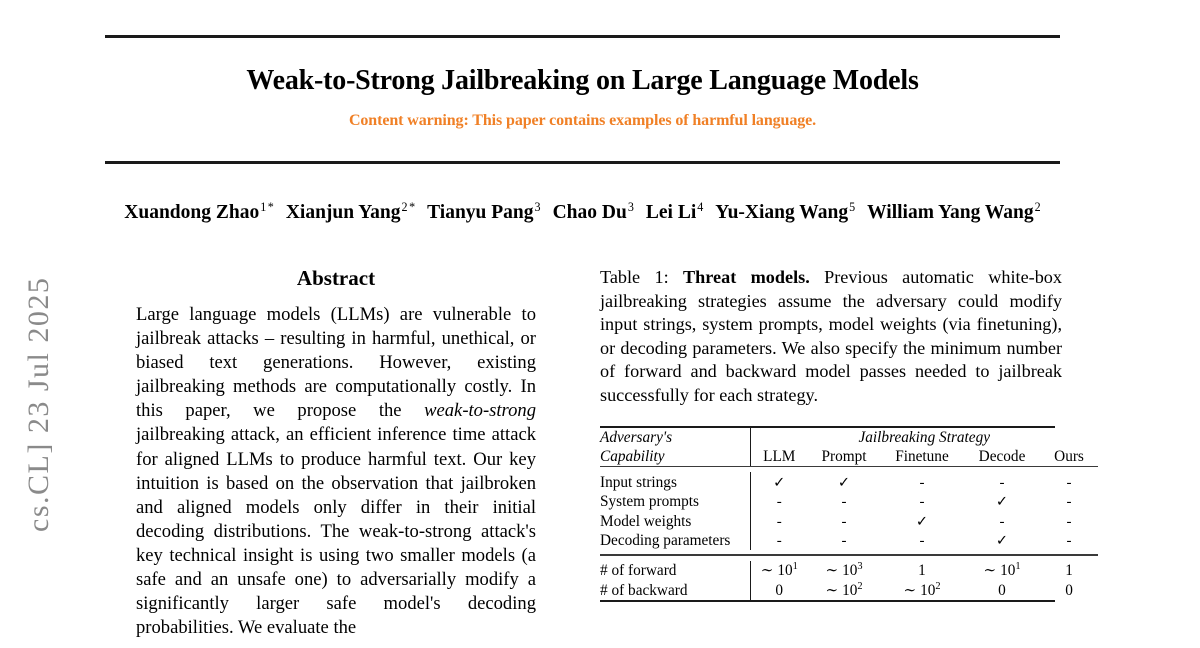  Describe the element at coordinates (665, 541) in the screenshot. I see `capability-label: Decoding parameters` at that location.